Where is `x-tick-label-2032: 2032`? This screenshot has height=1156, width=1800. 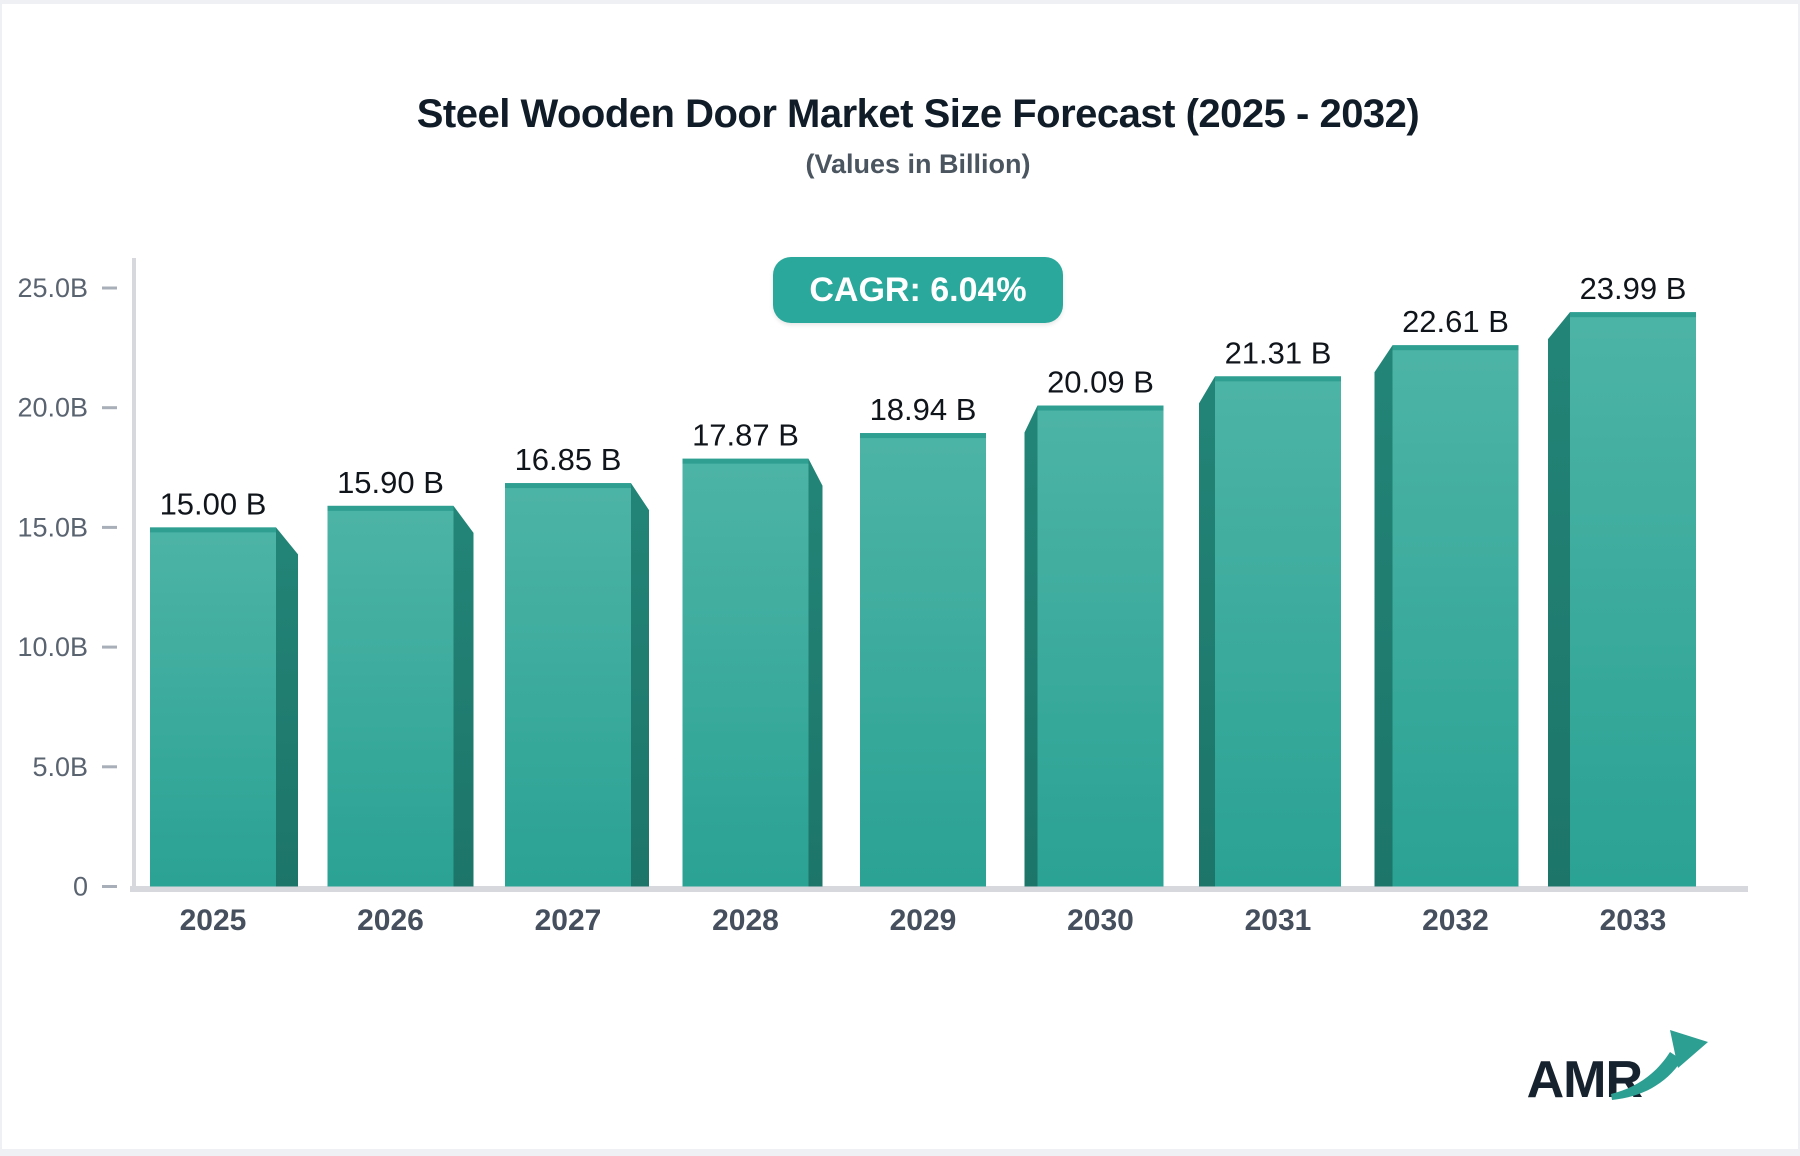
x-tick-label-2032: 2032 is located at coordinates (1455, 920).